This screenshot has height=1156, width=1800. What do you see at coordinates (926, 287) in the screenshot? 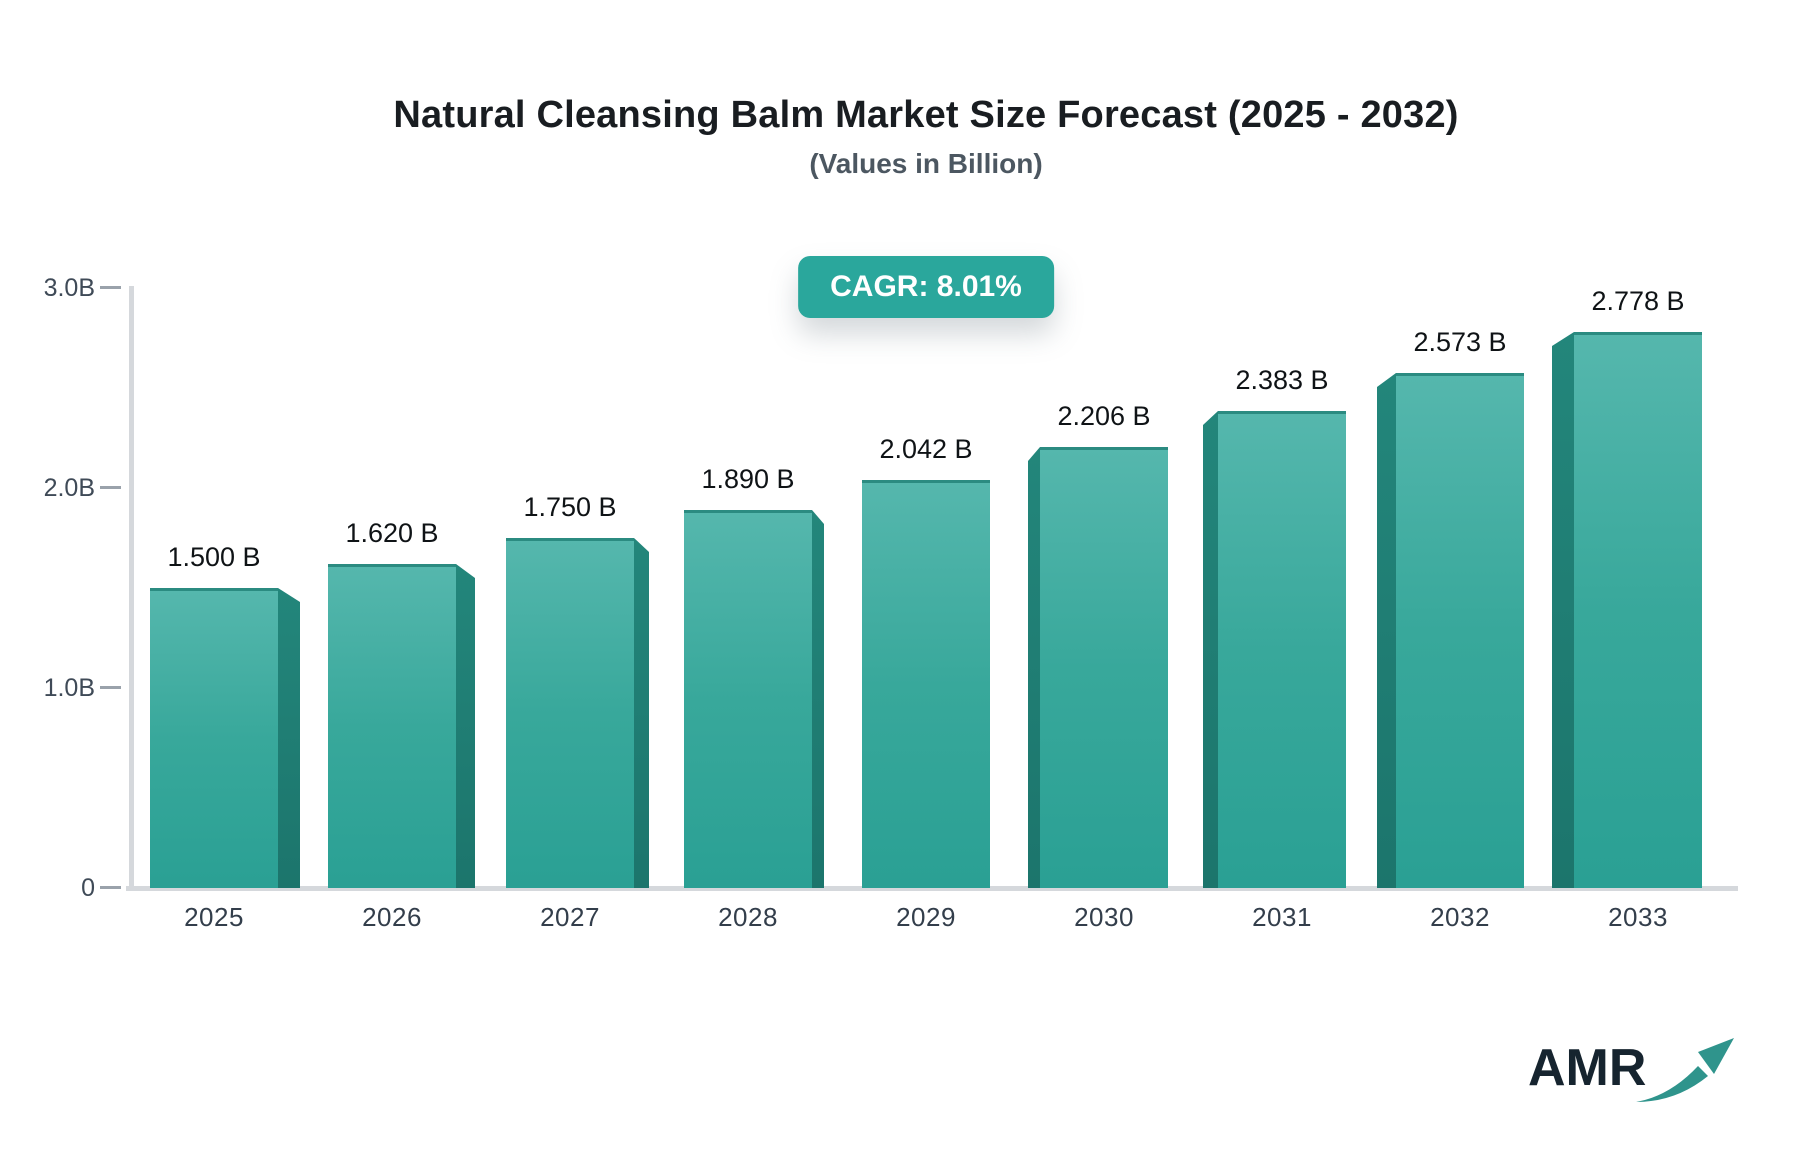
I see `cagr-badge: CAGR: 8.01%` at bounding box center [926, 287].